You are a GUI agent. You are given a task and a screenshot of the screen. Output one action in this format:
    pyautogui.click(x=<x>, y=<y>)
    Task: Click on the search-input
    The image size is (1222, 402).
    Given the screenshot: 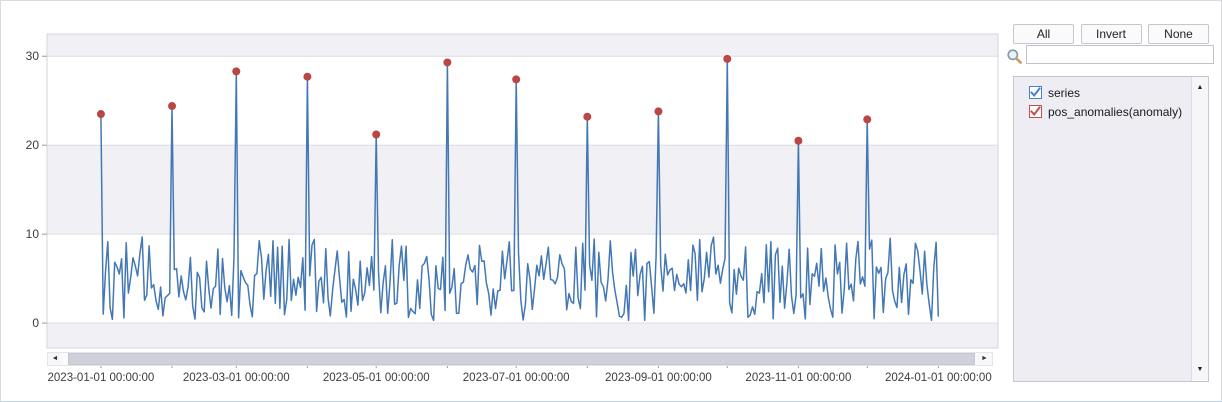 What is the action you would take?
    pyautogui.click(x=1120, y=54)
    